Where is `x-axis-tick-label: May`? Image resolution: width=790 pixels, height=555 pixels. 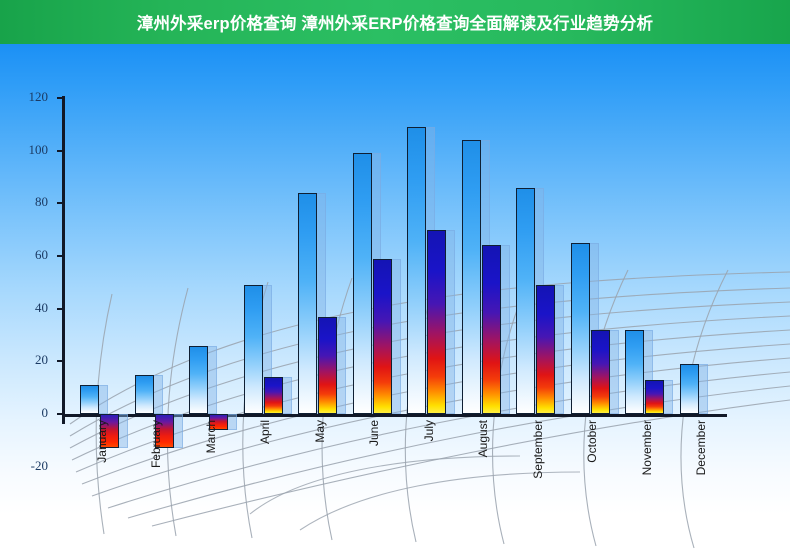 x-axis-tick-label: May is located at coordinates (319, 431).